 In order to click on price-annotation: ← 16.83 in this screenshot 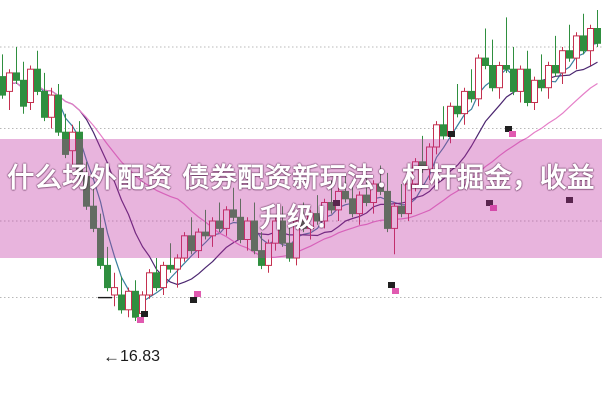, I will do `click(131, 357)`.